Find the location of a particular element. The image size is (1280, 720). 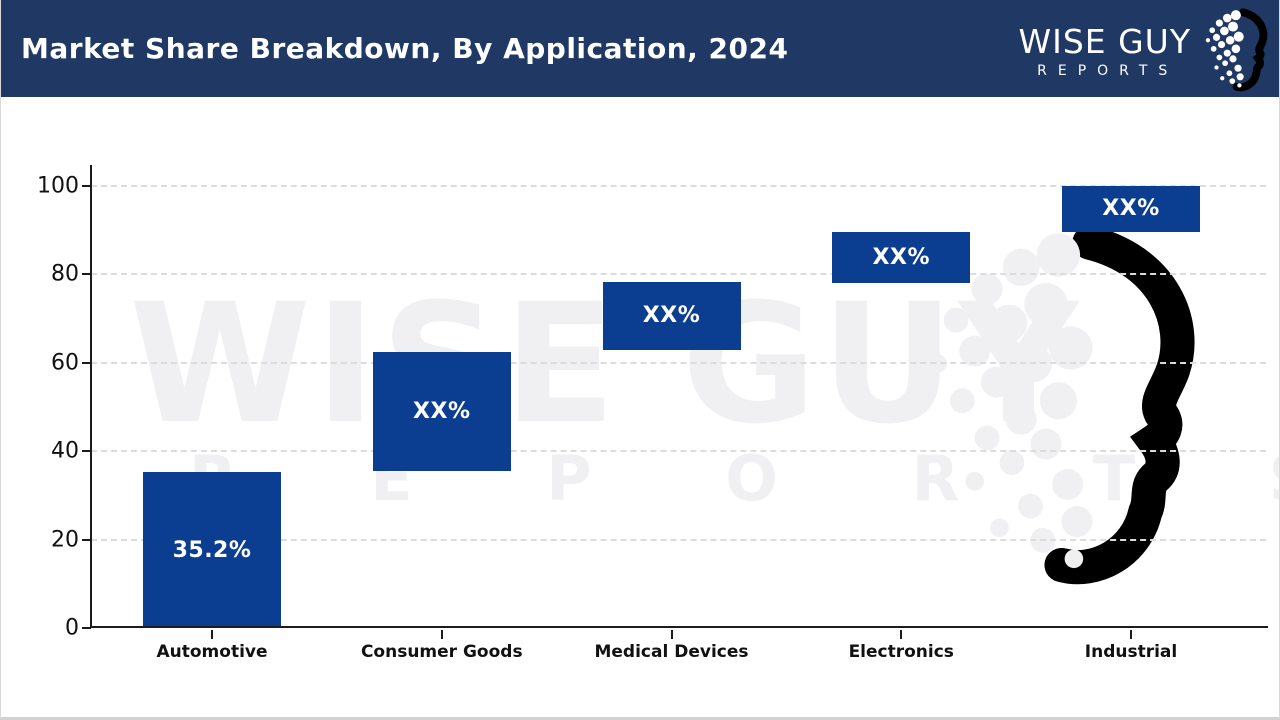

x-tick-label: Consumer Goods is located at coordinates (441, 652).